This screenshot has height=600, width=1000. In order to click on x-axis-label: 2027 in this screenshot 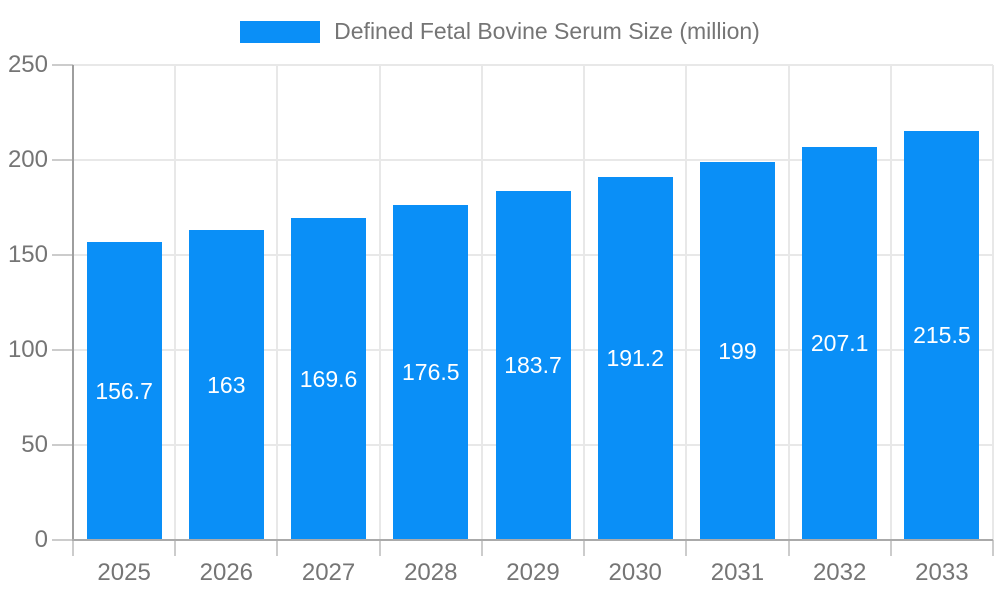, I will do `click(328, 572)`.